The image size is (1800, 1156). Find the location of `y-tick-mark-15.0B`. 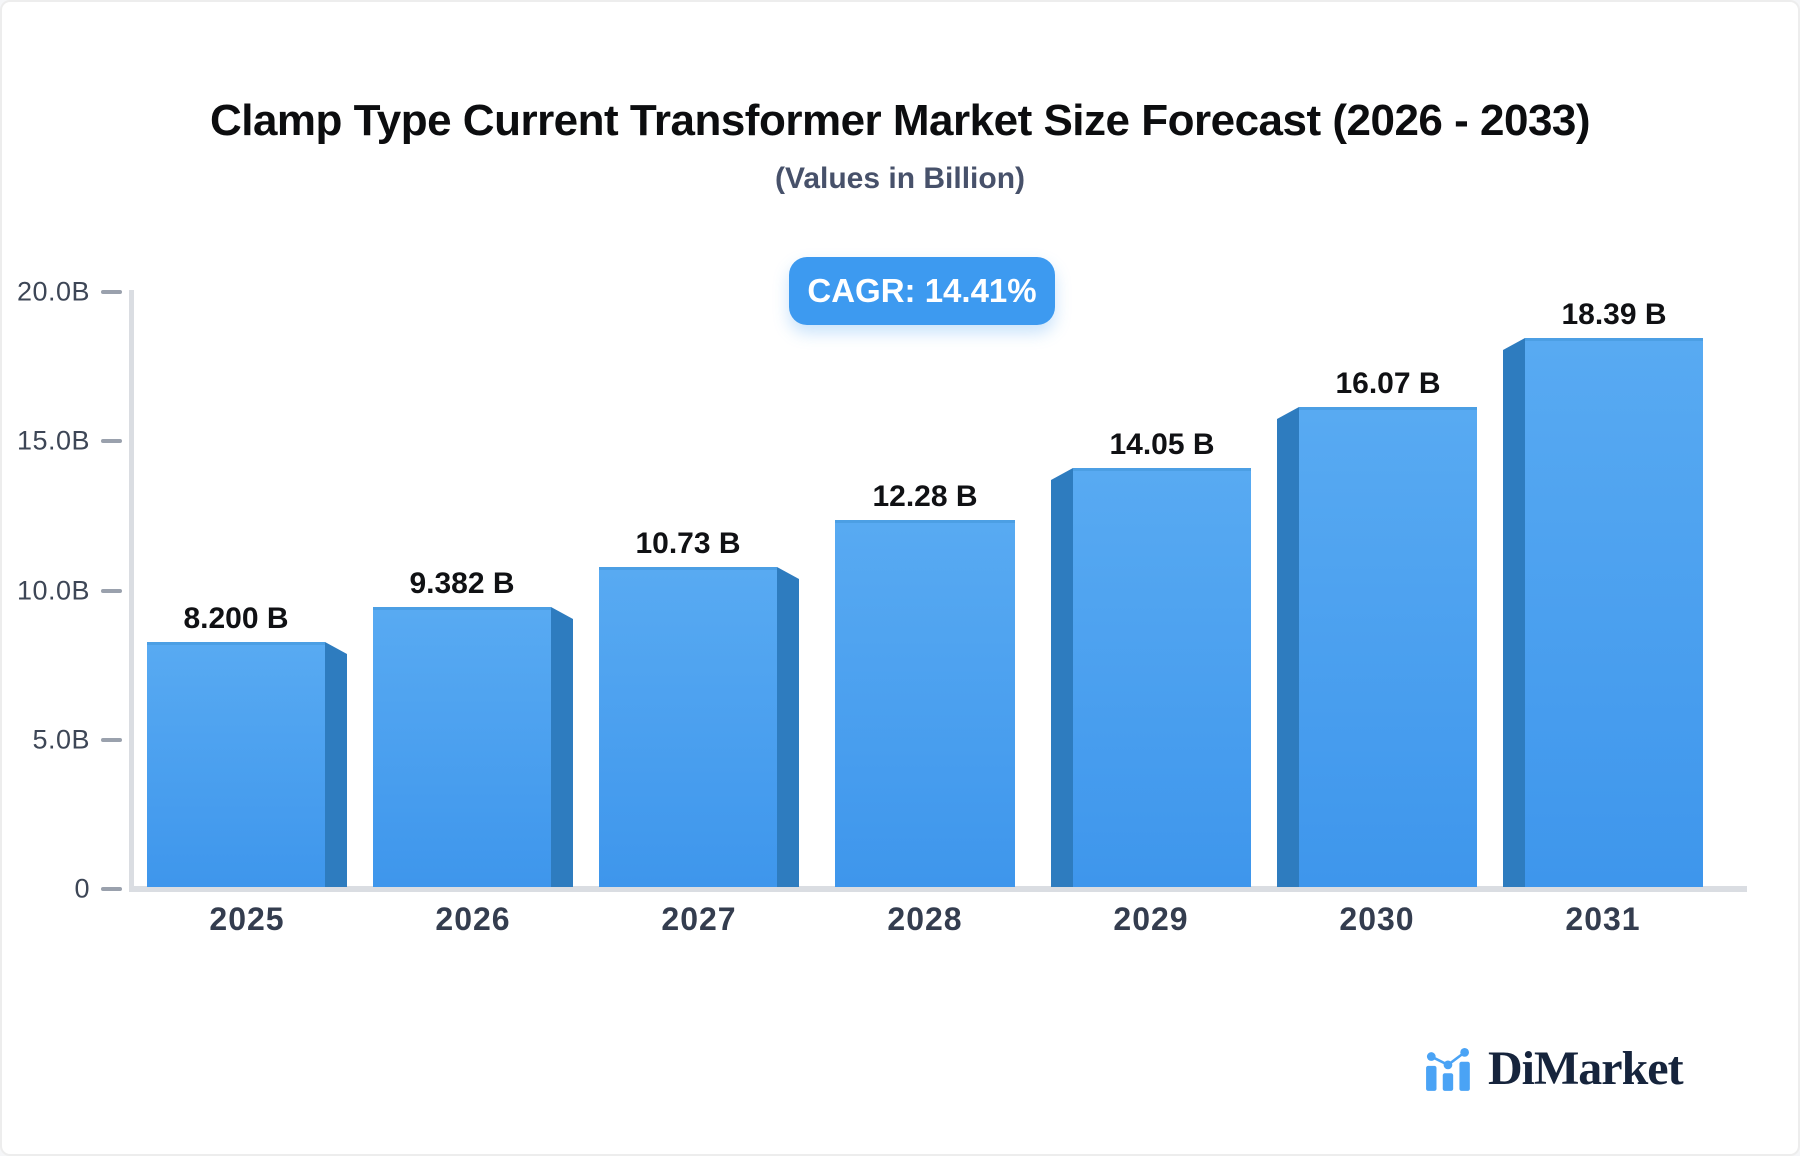

y-tick-mark-15.0B is located at coordinates (111, 441).